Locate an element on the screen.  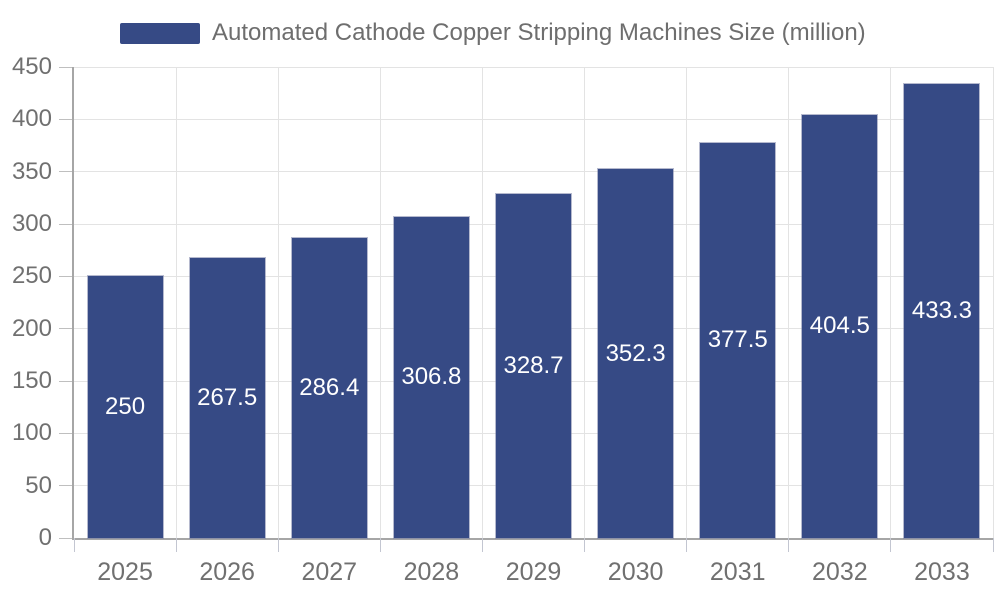
bar-2025 is located at coordinates (125, 407).